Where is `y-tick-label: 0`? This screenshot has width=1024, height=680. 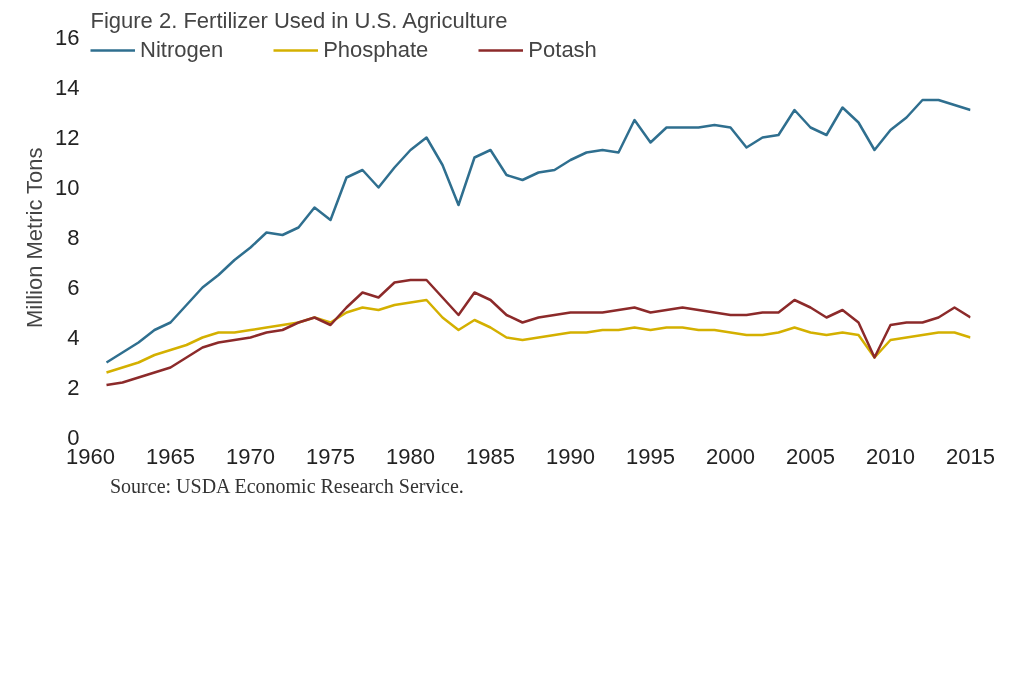 y-tick-label: 0 is located at coordinates (73, 437).